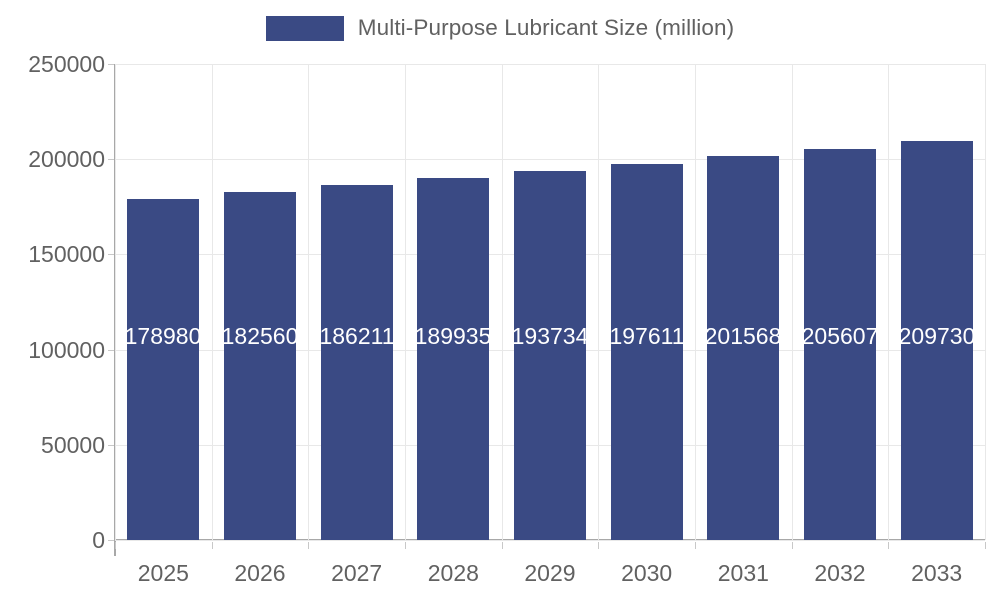 This screenshot has height=600, width=1000. Describe the element at coordinates (937, 573) in the screenshot. I see `x-axis-tick-label: 2033` at that location.